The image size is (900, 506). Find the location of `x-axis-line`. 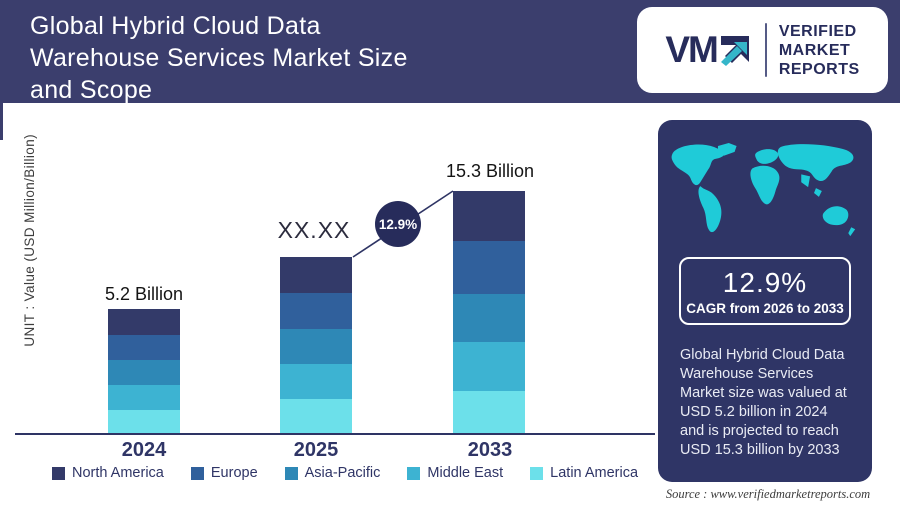

x-axis-line is located at coordinates (335, 434).